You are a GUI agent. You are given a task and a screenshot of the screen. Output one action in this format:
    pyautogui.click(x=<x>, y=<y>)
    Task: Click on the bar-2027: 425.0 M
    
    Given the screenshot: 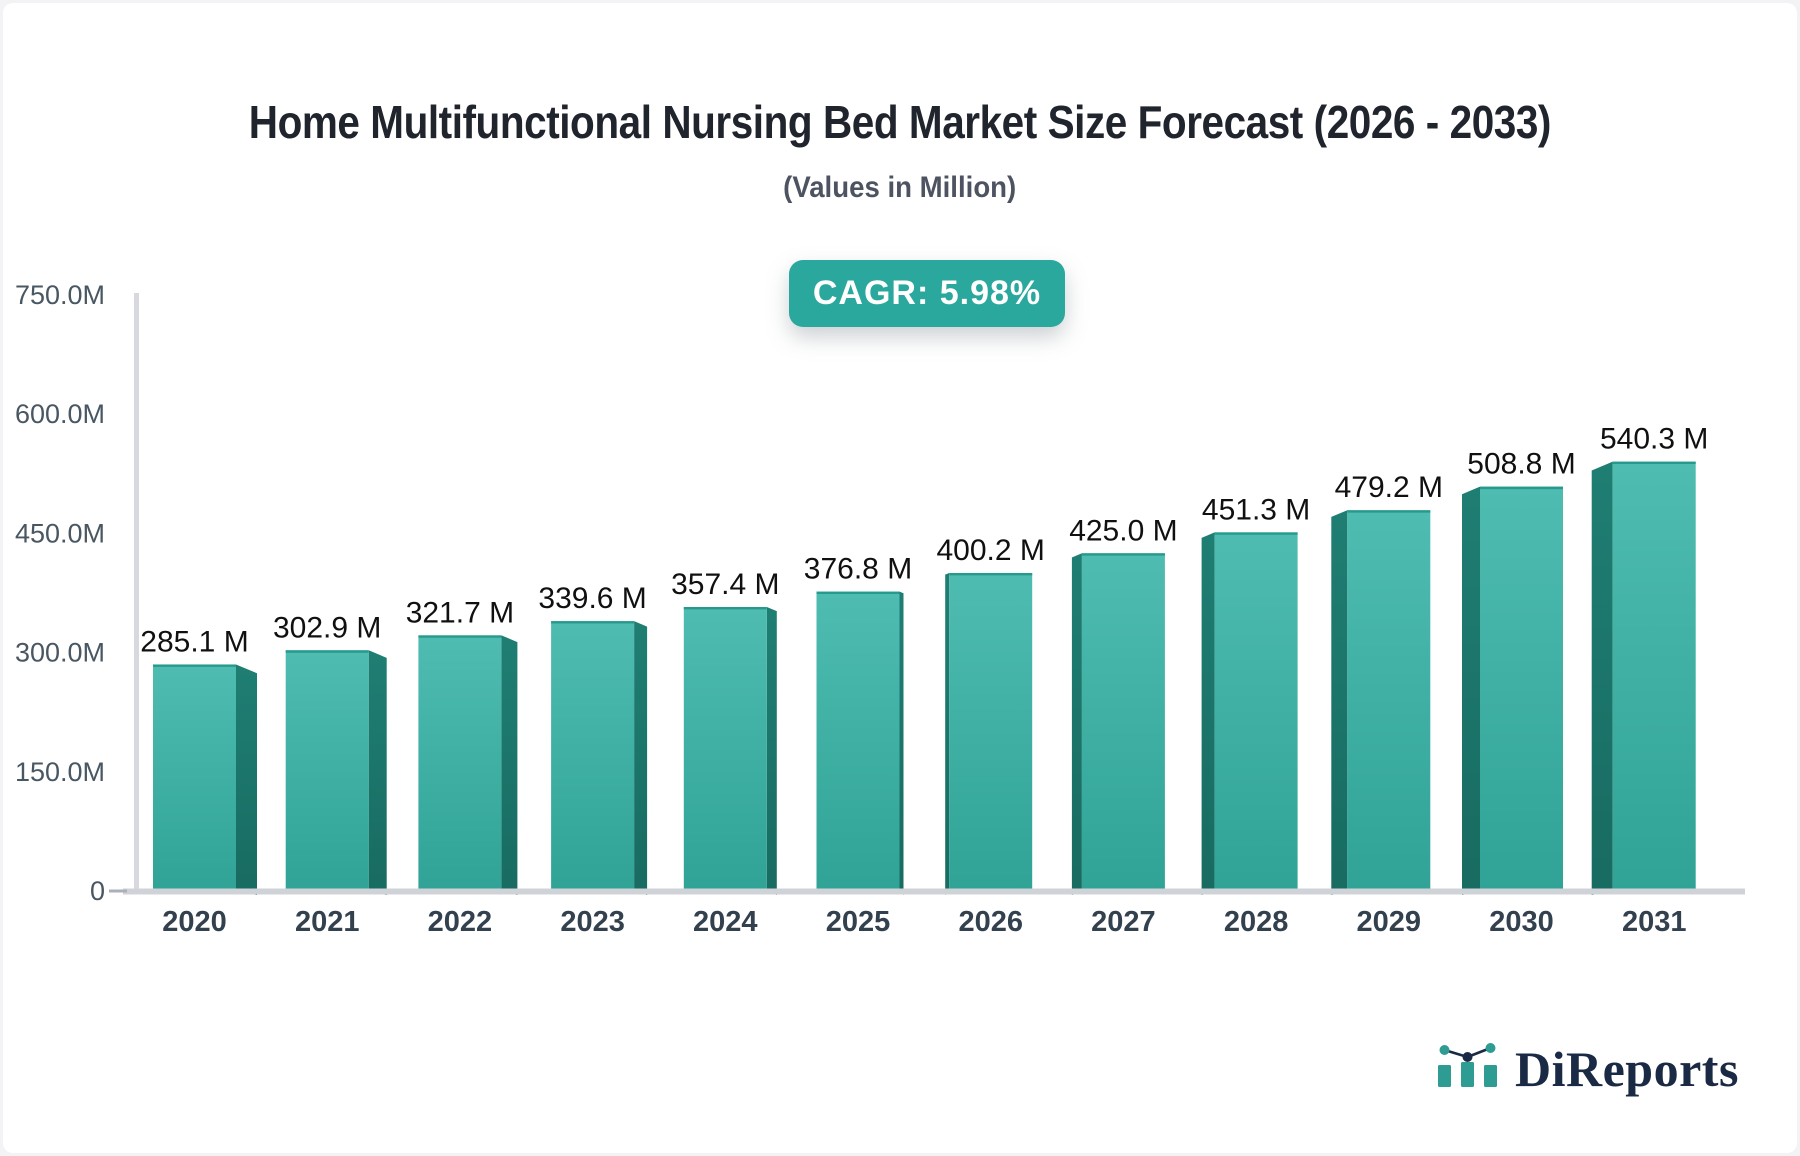 What is the action you would take?
    pyautogui.click(x=1123, y=704)
    